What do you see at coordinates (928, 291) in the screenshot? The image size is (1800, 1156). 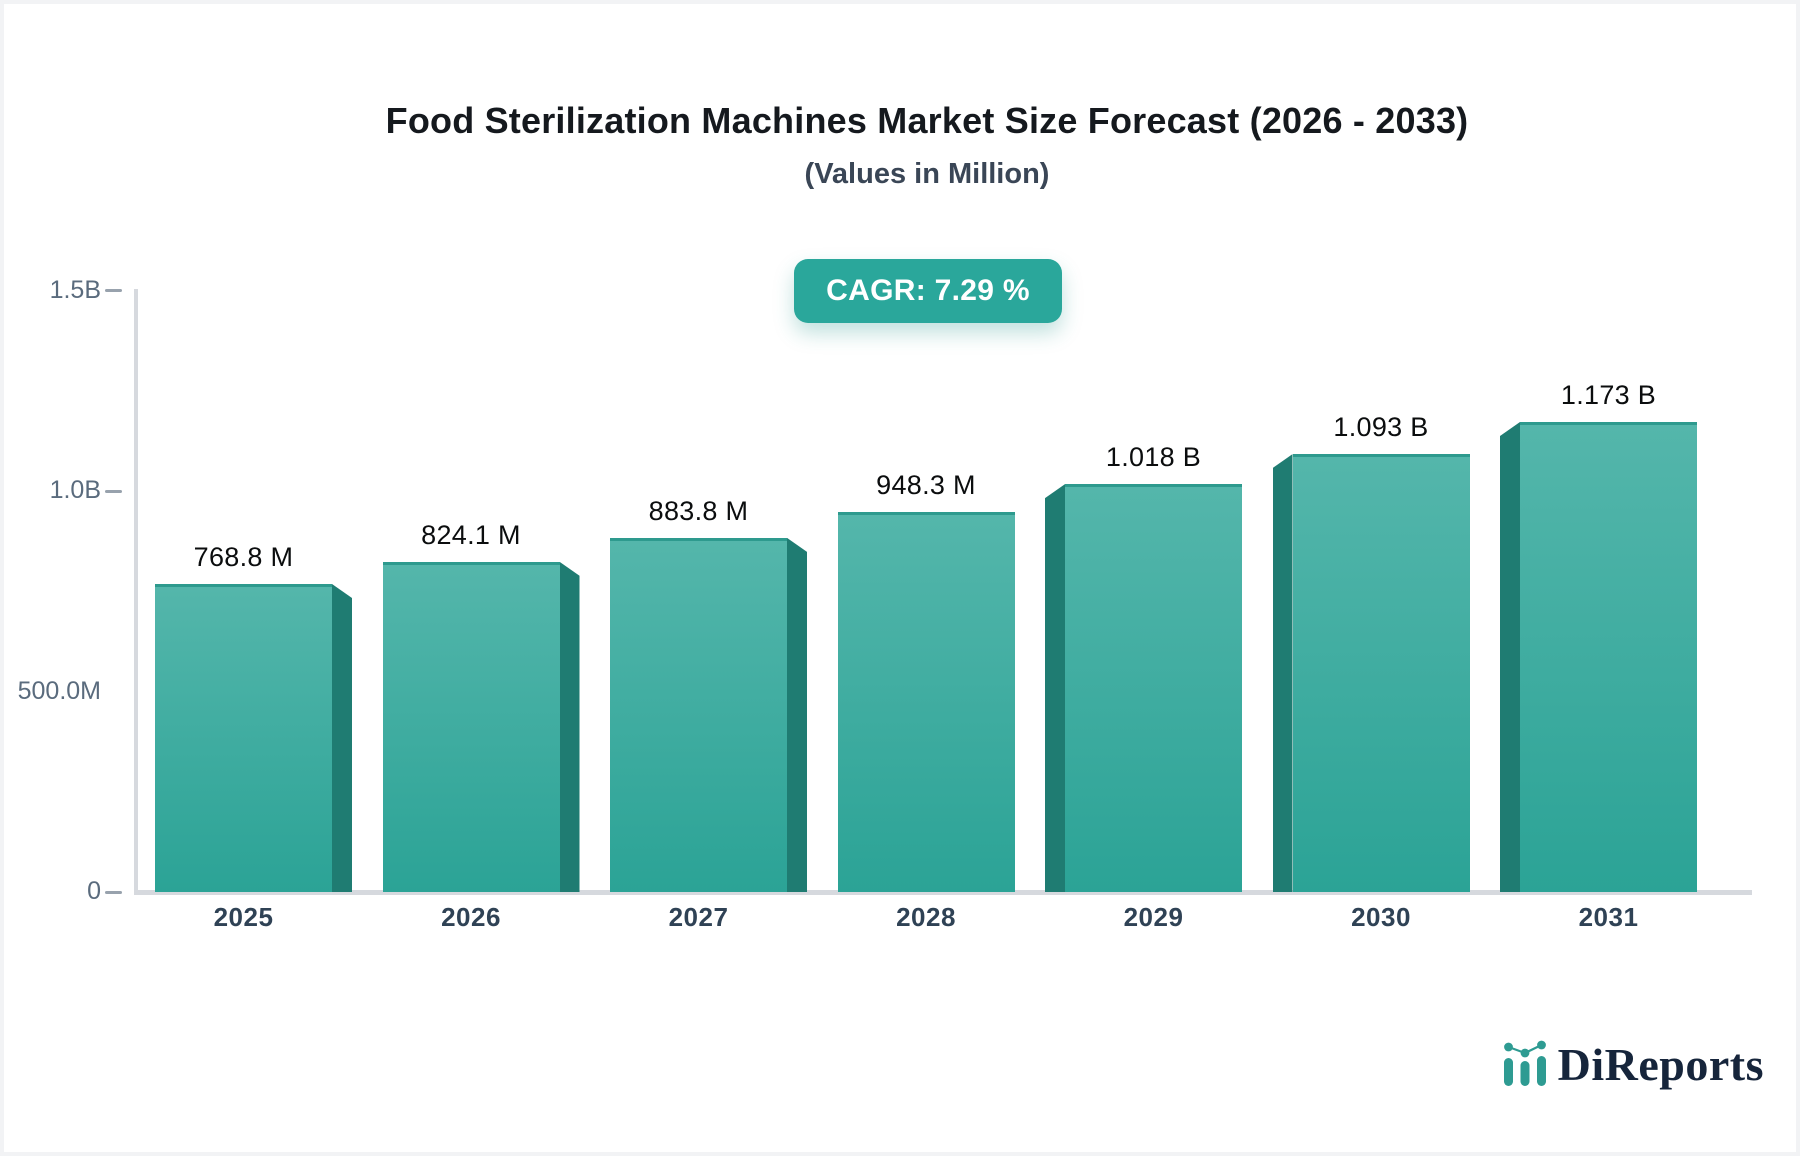 I see `cagr-badge: CAGR: 7.29 %` at bounding box center [928, 291].